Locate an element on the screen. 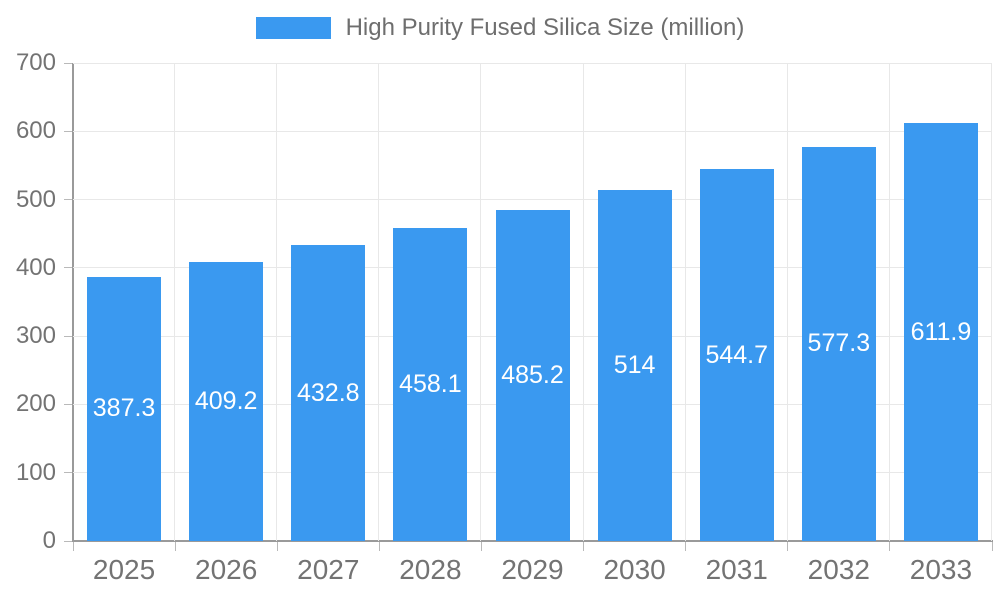  legend: High Purity Fused Silica Size (million) is located at coordinates (500, 28).